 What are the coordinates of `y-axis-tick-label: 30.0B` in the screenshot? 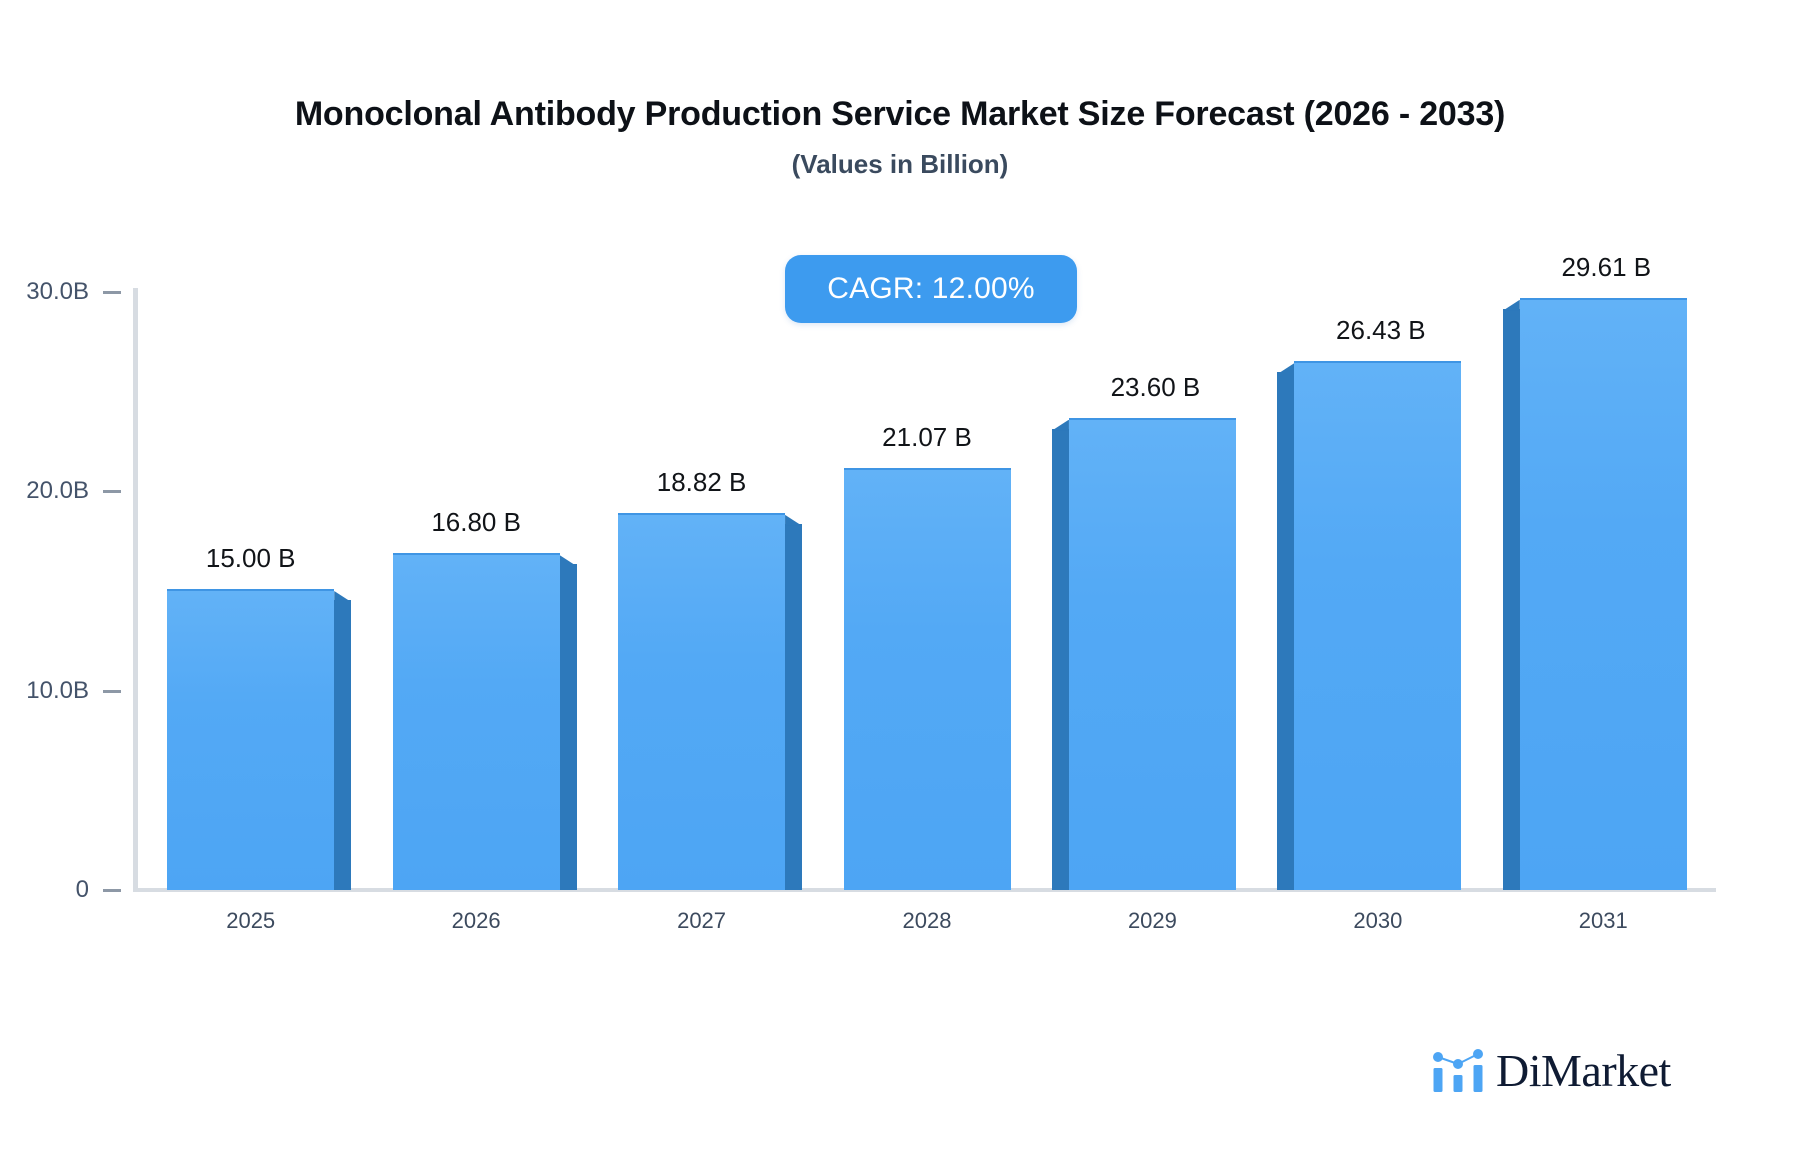 It's located at (57, 291).